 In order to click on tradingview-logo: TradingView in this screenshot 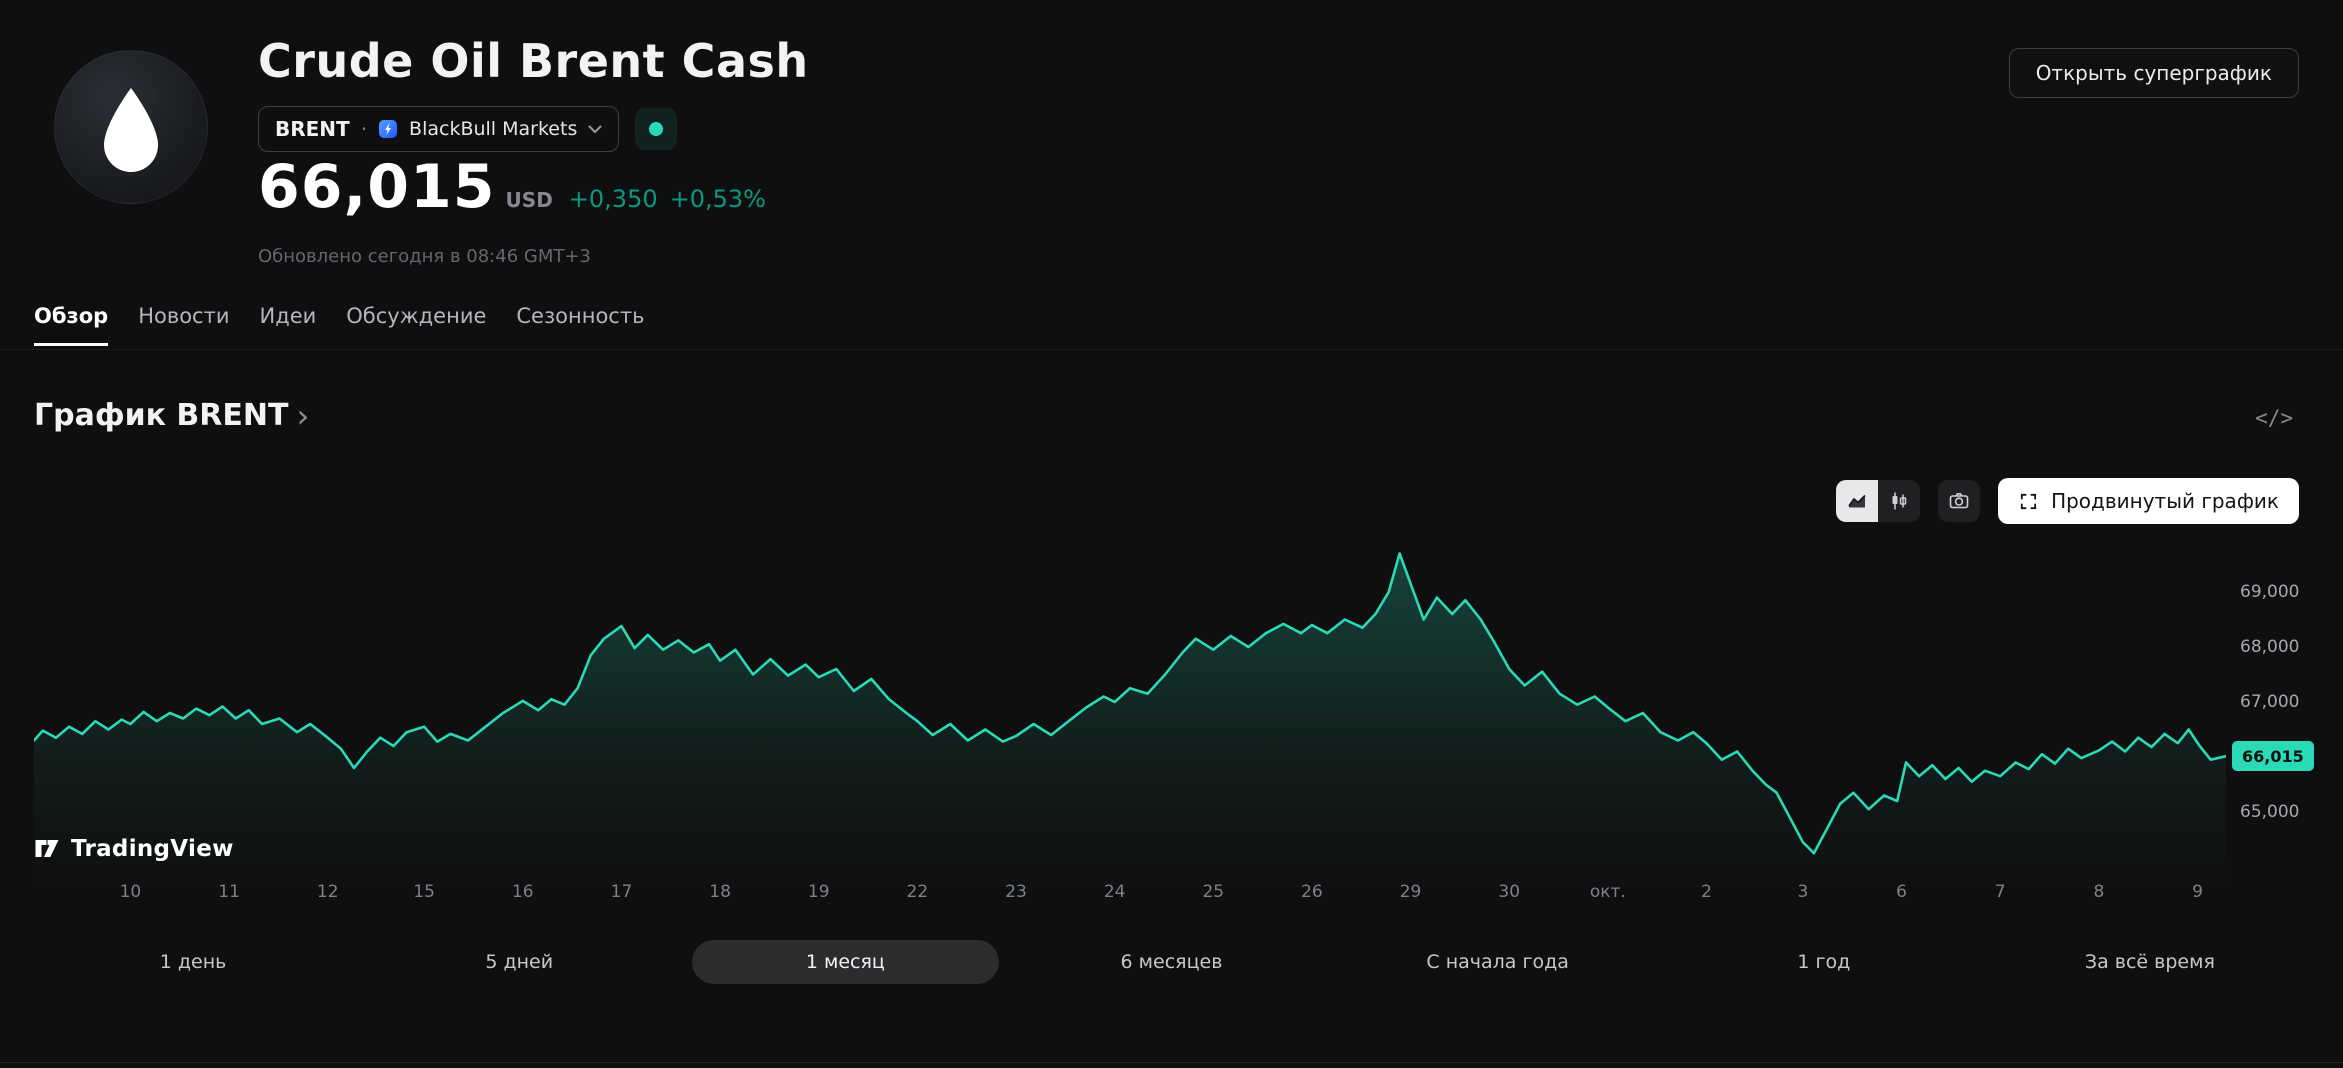, I will do `click(134, 849)`.